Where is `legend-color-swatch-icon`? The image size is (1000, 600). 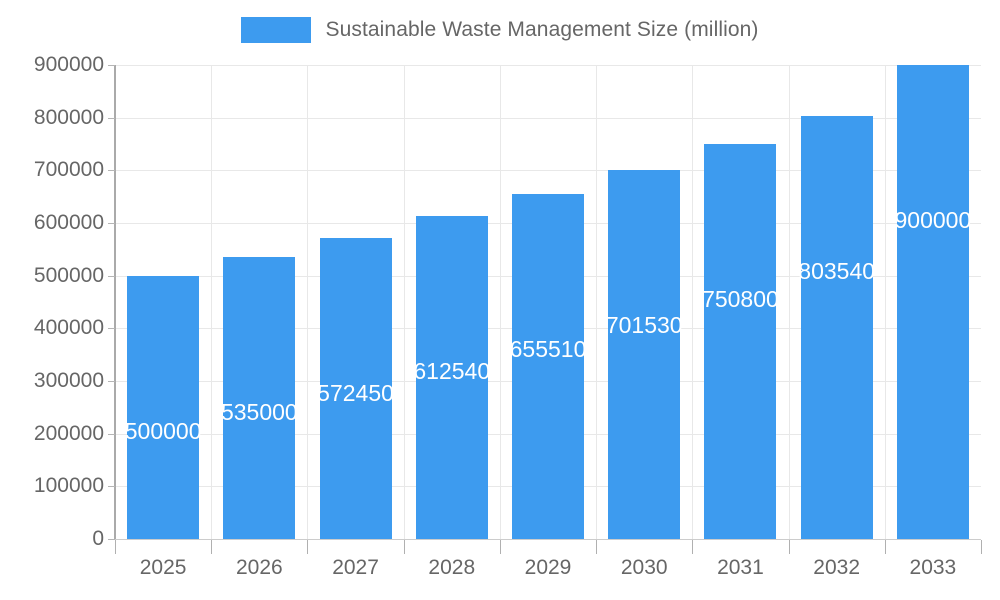
legend-color-swatch-icon is located at coordinates (276, 30).